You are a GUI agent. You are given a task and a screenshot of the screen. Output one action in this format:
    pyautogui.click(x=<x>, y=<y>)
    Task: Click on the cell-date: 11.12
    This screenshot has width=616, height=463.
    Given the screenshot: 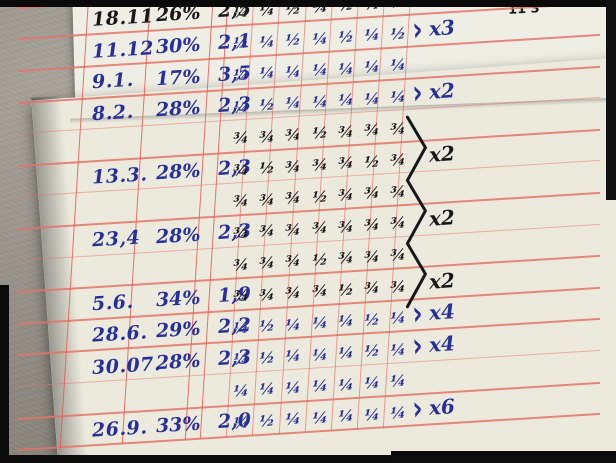 What is the action you would take?
    pyautogui.click(x=123, y=50)
    